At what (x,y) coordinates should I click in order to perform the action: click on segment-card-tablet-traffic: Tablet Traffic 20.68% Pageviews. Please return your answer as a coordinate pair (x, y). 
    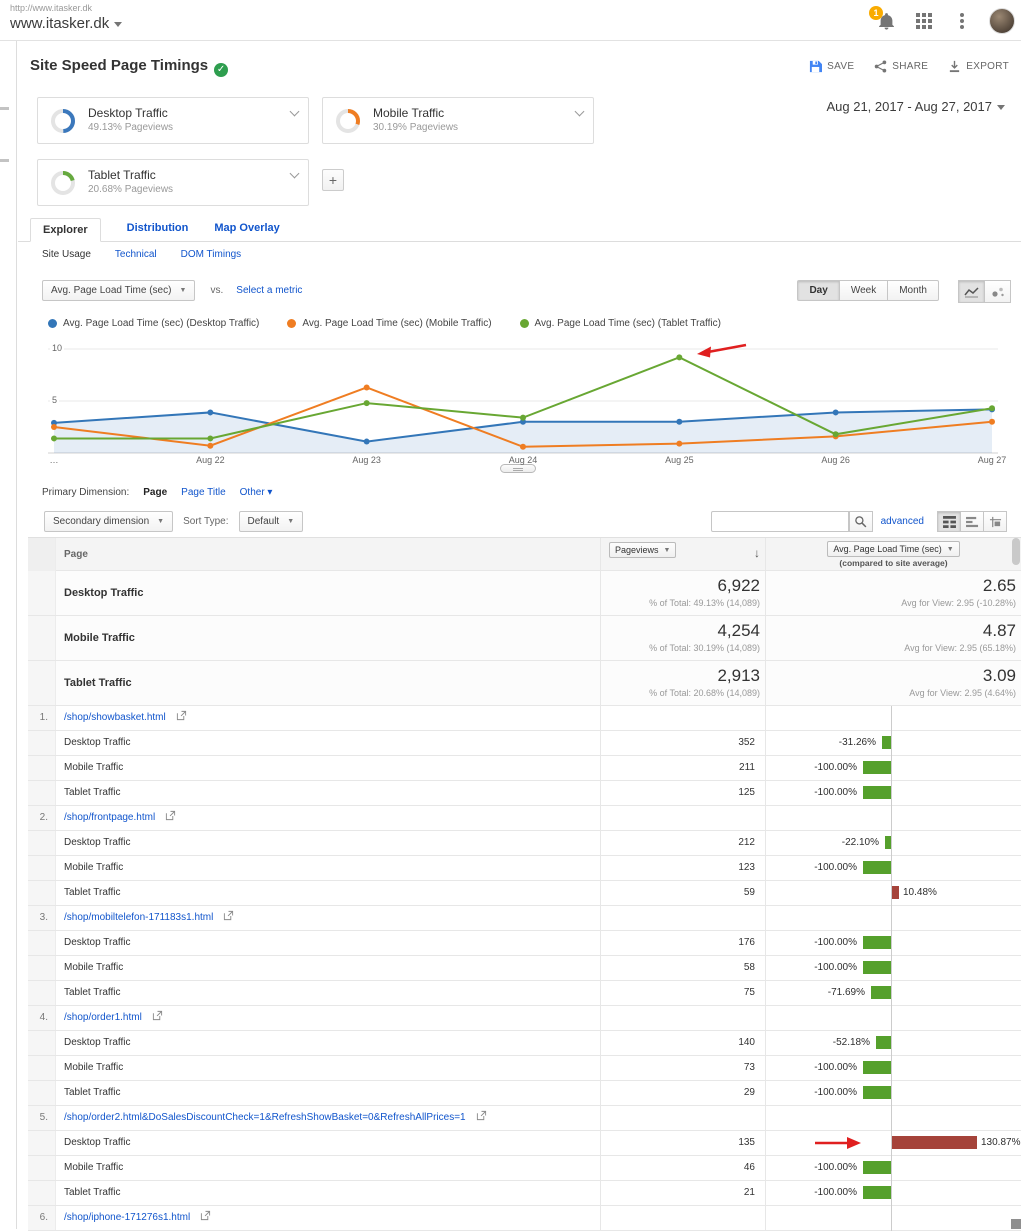
    Looking at the image, I should click on (173, 182).